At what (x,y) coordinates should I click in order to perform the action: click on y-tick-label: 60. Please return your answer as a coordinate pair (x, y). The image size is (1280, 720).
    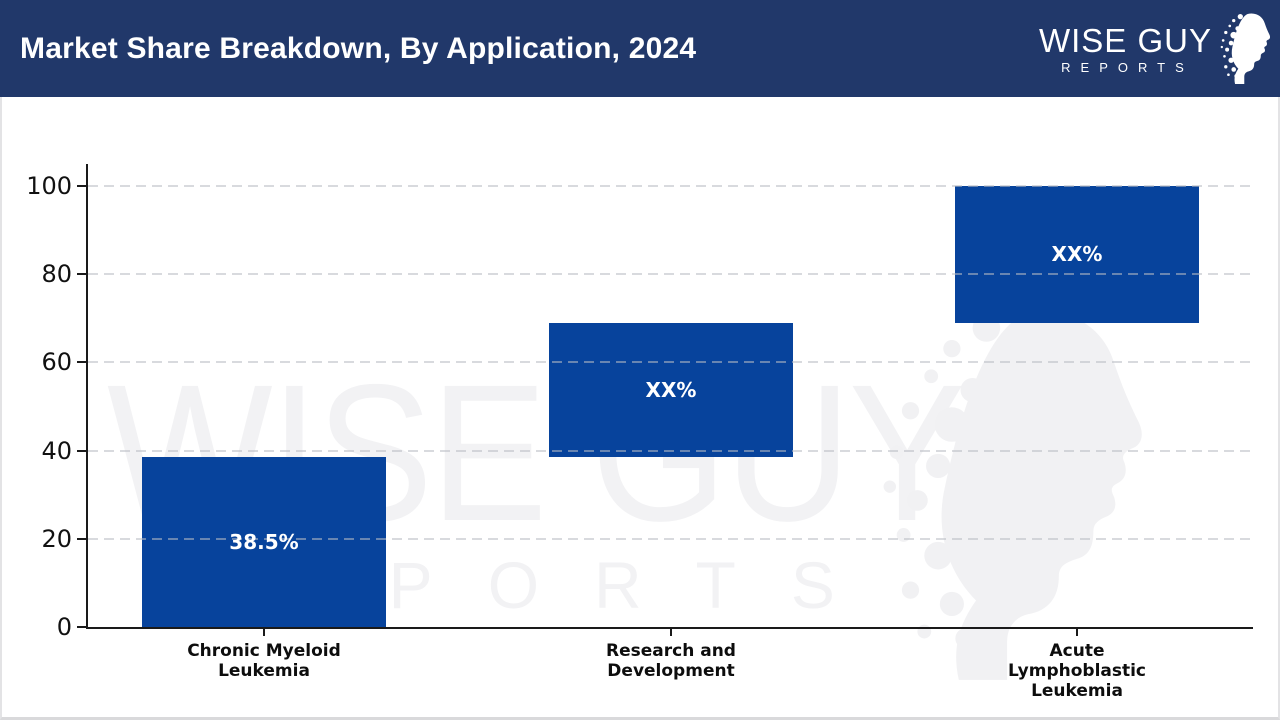
    Looking at the image, I should click on (56, 362).